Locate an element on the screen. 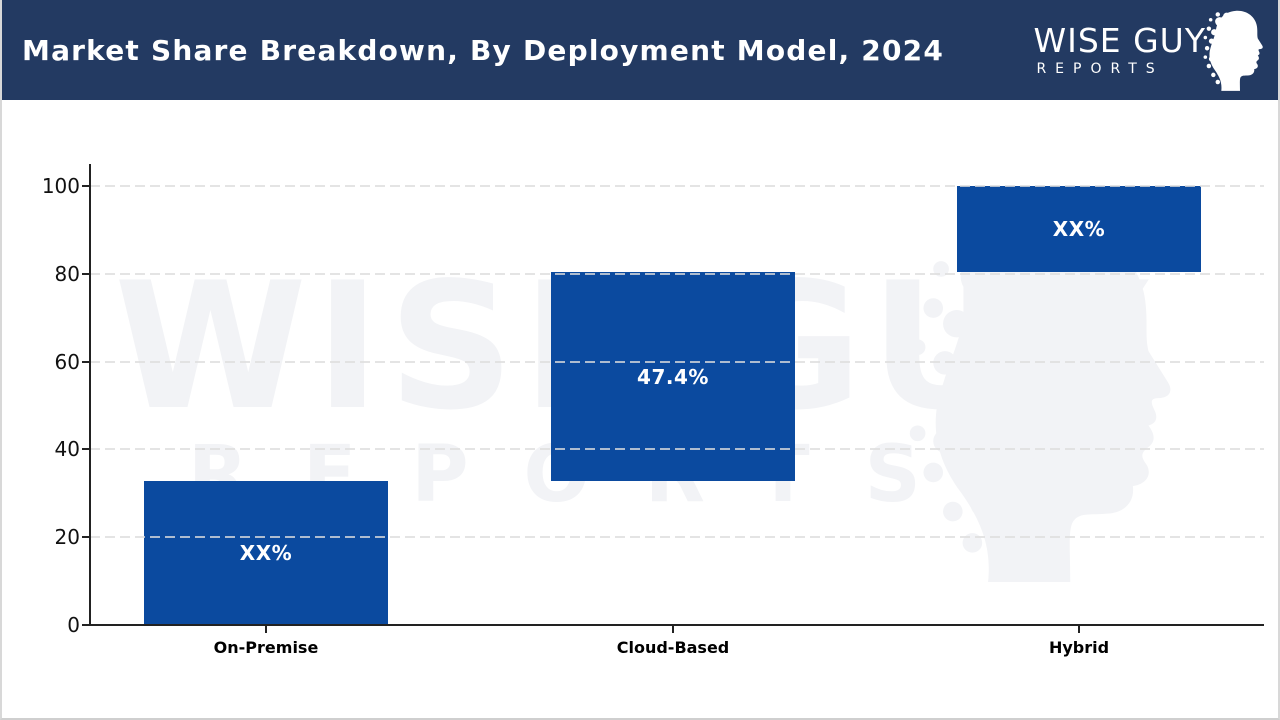  y-tick-label-40: 40 is located at coordinates (67, 449).